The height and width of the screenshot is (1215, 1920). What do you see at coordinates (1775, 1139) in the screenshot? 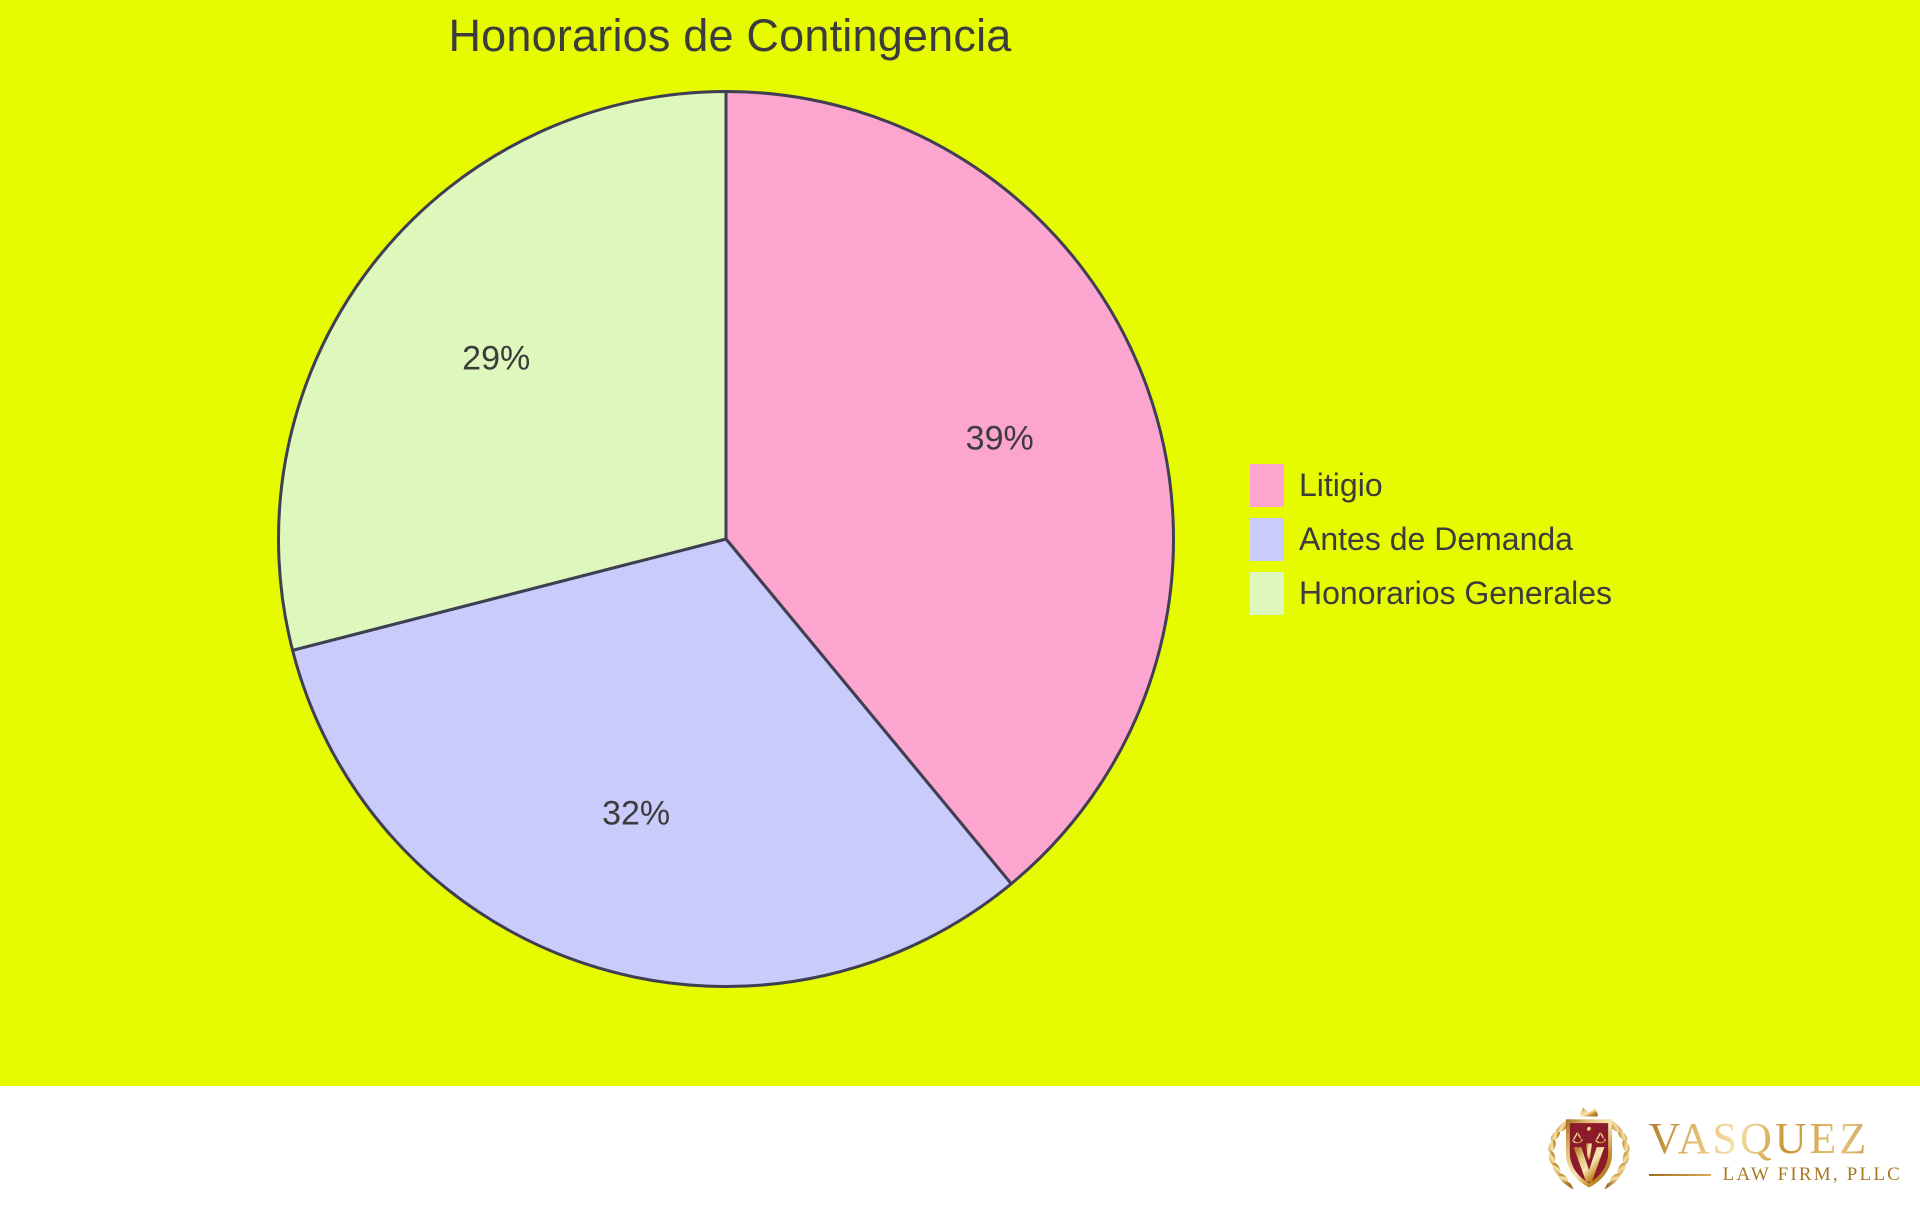
I see `logo-wordmark: VASQUEZ` at bounding box center [1775, 1139].